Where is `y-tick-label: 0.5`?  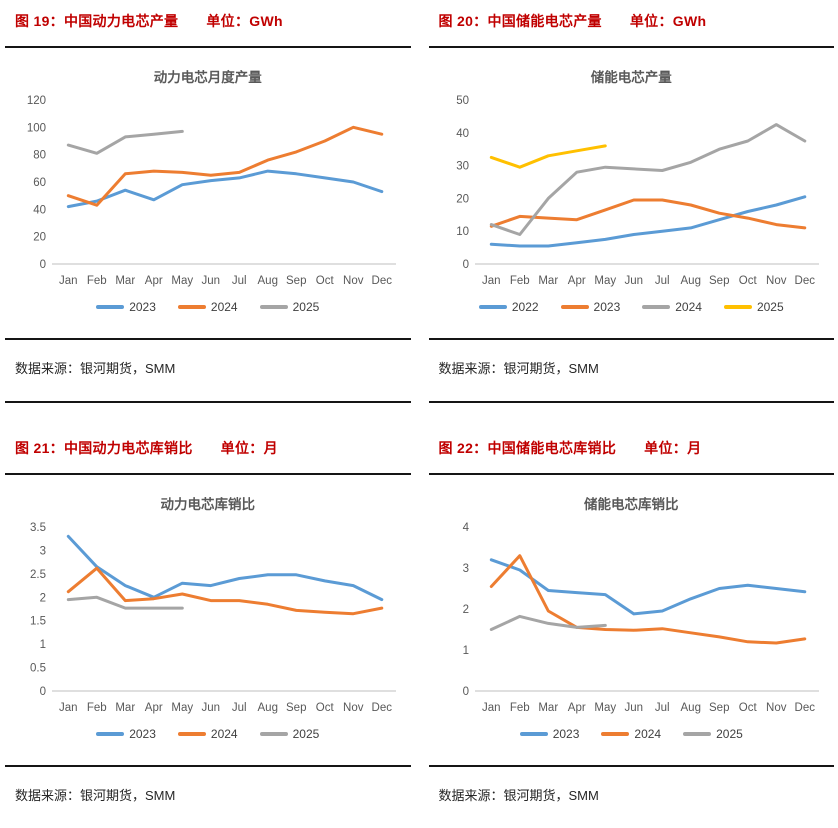
y-tick-label: 0.5 is located at coordinates (38, 669).